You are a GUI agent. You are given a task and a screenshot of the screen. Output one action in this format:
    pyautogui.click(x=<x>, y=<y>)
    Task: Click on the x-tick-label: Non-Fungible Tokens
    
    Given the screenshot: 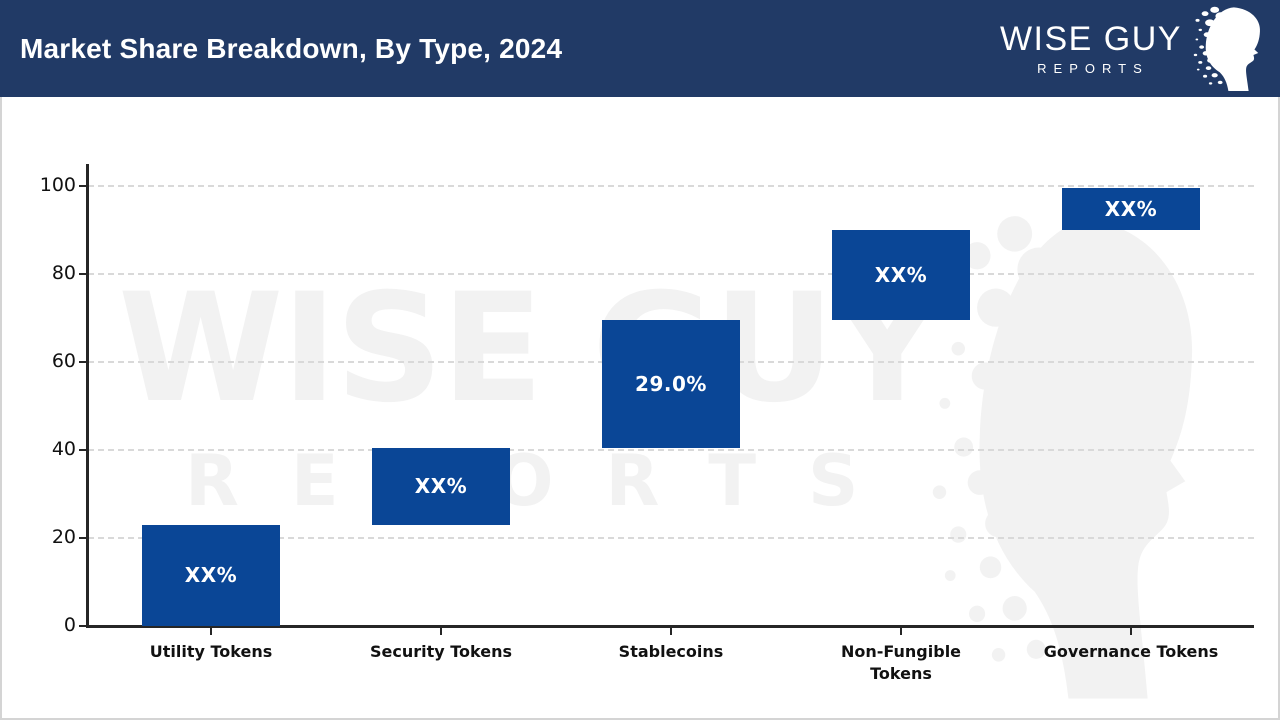 What is the action you would take?
    pyautogui.click(x=901, y=662)
    